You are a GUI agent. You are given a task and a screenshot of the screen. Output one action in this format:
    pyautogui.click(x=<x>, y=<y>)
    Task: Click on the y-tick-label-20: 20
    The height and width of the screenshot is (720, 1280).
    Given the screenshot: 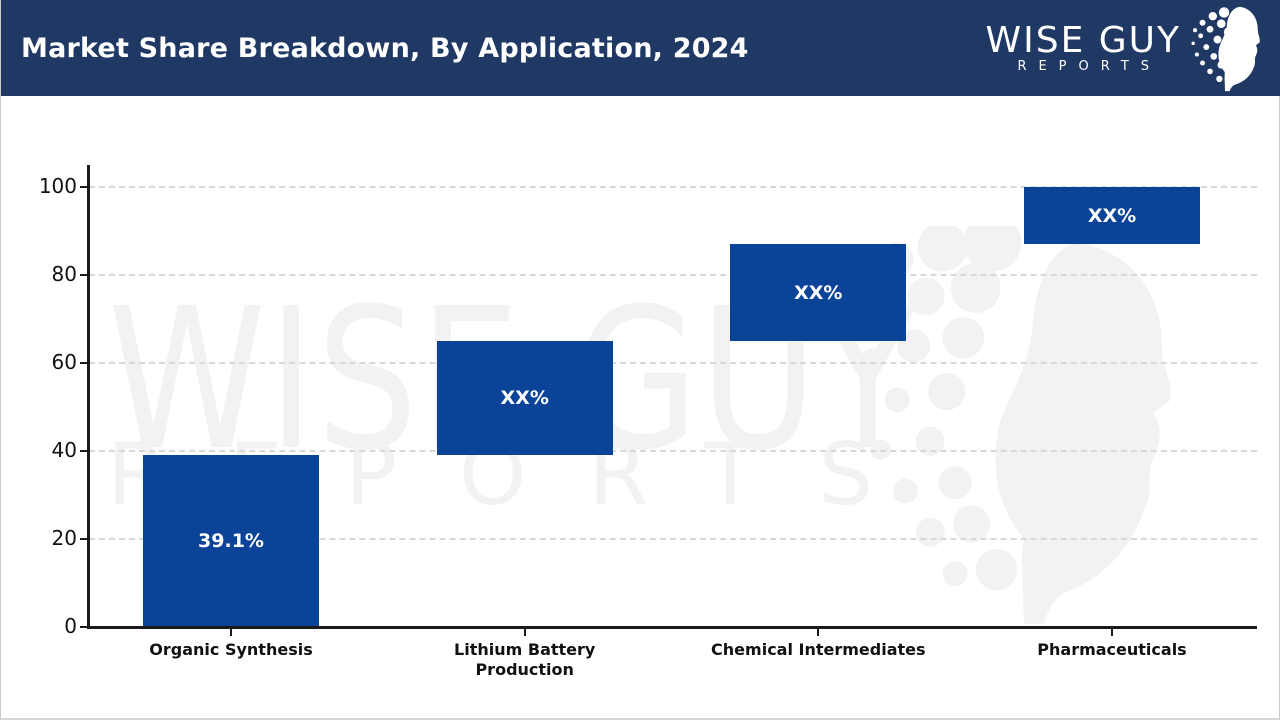 What is the action you would take?
    pyautogui.click(x=64, y=538)
    